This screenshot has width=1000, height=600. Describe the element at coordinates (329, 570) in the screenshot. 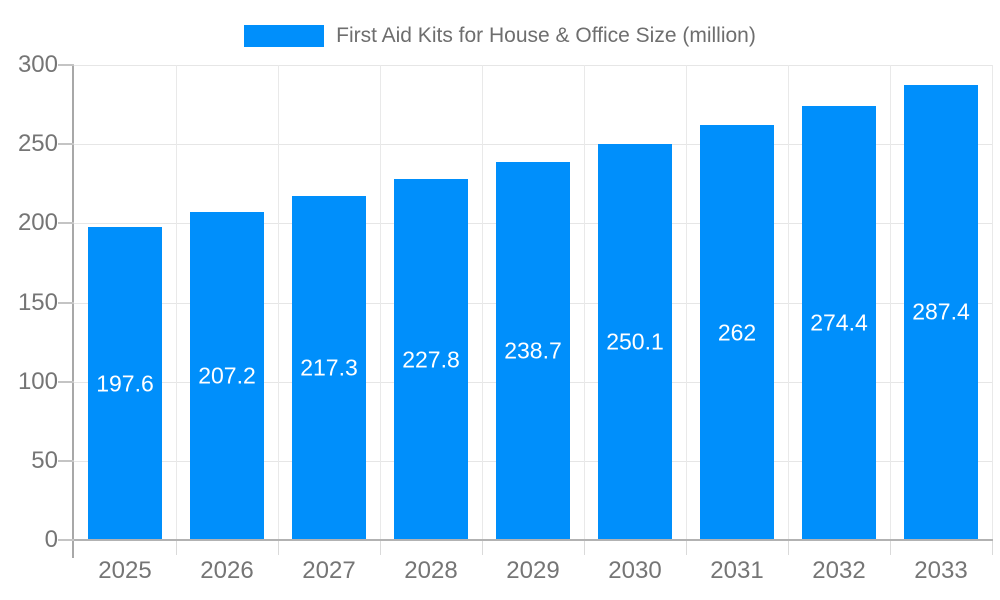

I see `x-axis-label: 2027` at that location.